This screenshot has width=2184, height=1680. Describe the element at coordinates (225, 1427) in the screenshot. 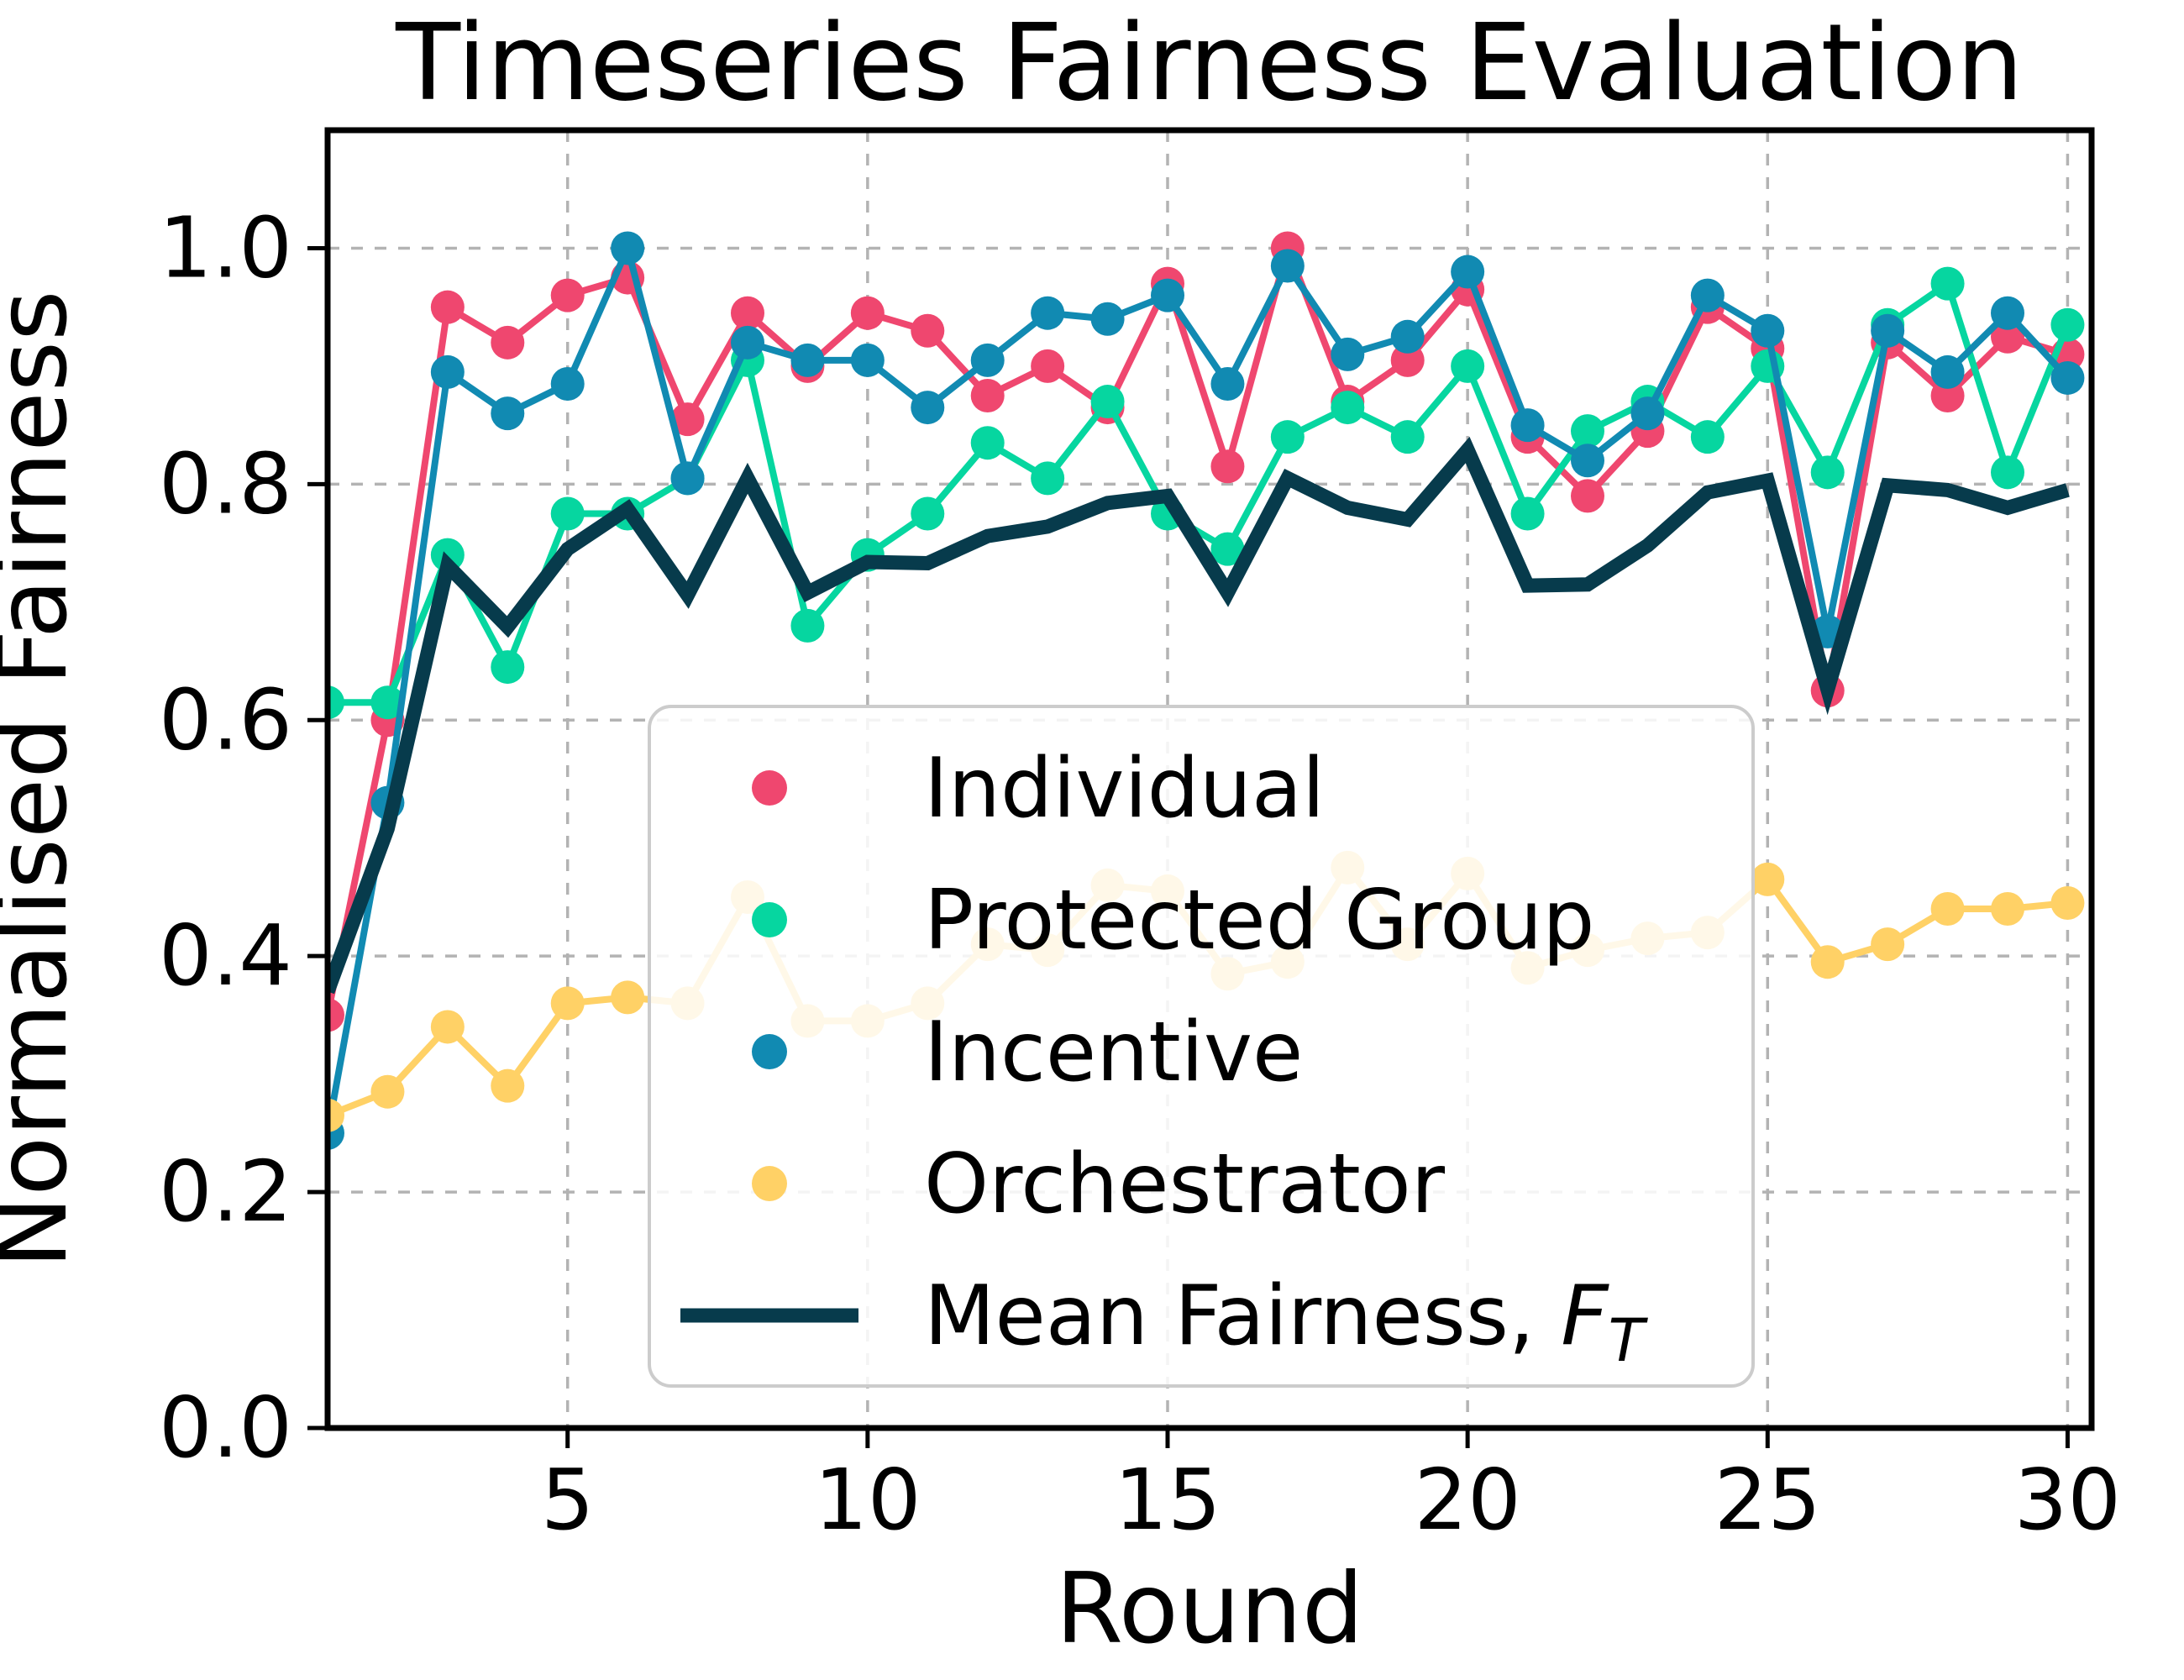

I see `y-tick-label: 0.0` at that location.